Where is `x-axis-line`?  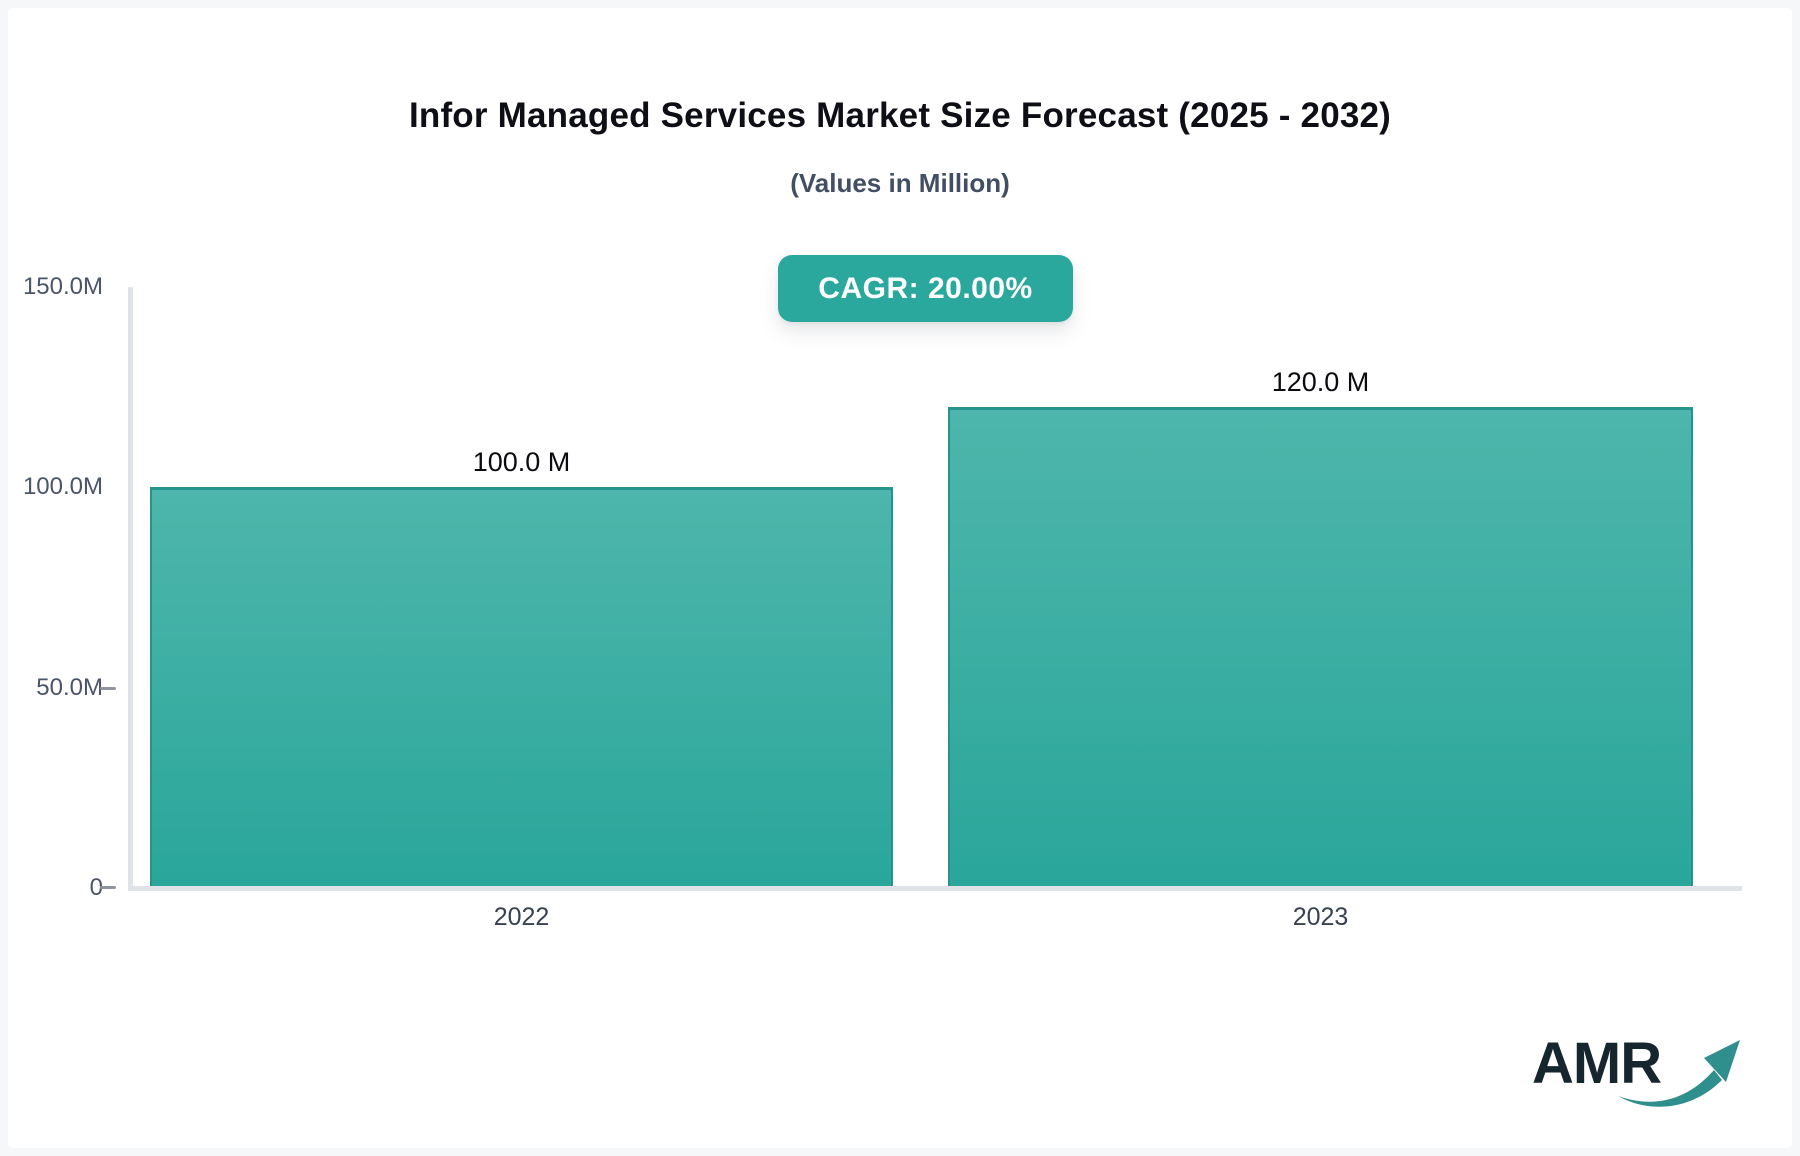
x-axis-line is located at coordinates (935, 888).